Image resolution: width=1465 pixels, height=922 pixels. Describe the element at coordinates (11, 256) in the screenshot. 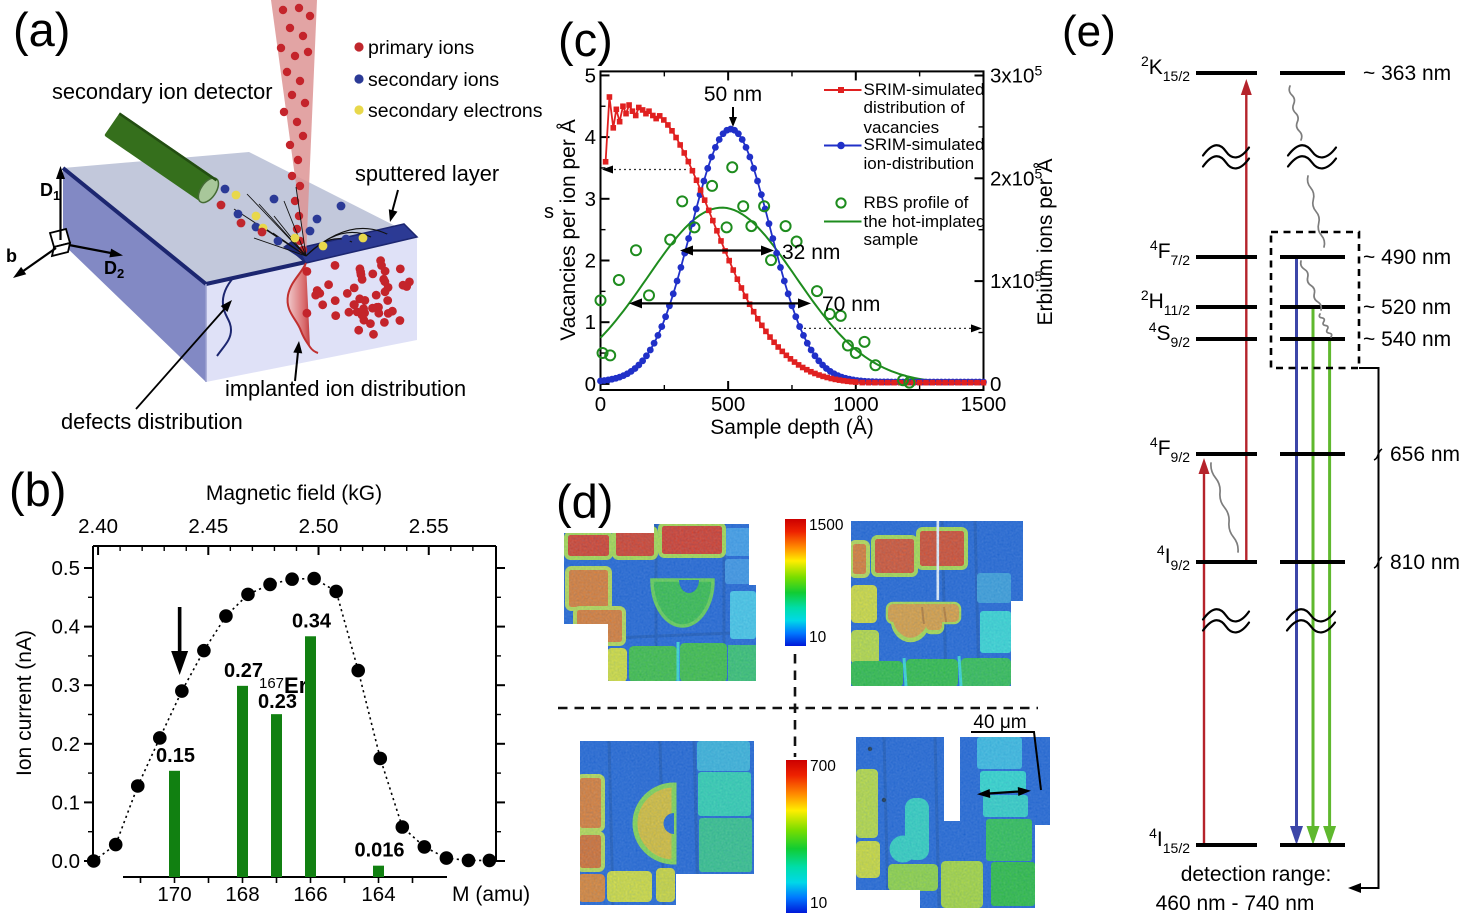

I see `axis-b-label: b` at that location.